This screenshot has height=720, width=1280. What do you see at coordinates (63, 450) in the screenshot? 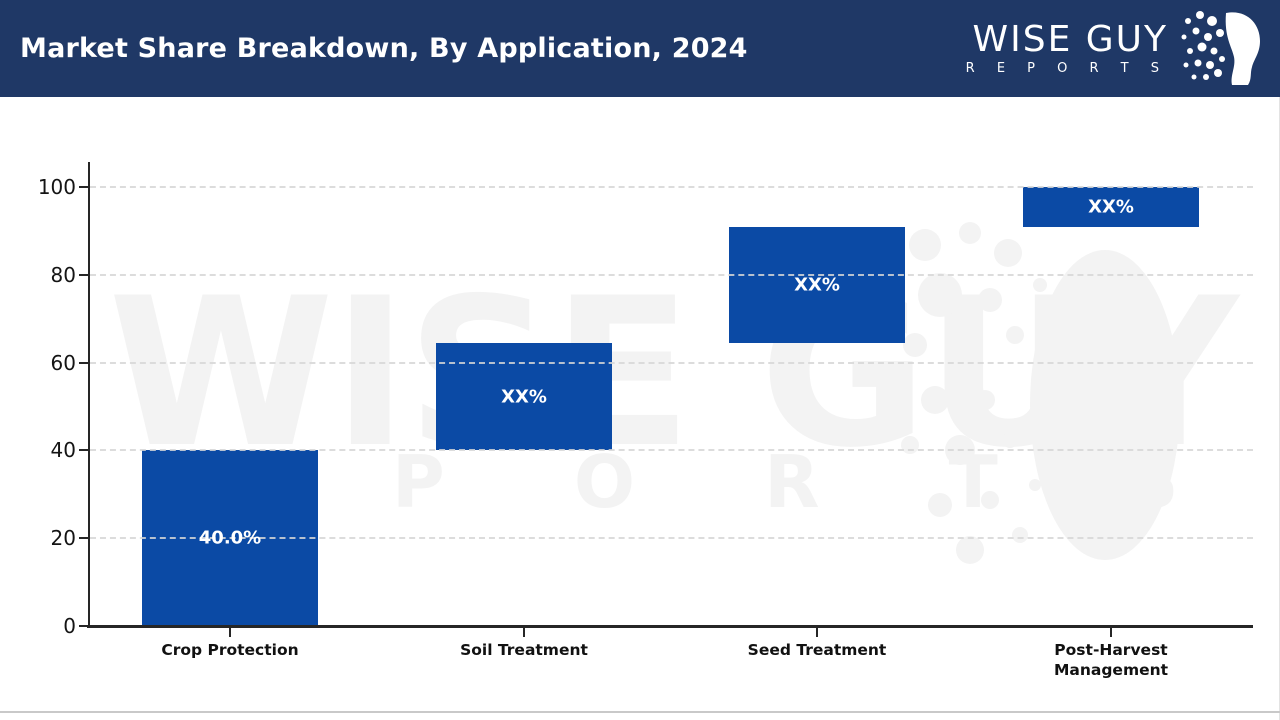
I see `ytick-label-40: 40` at bounding box center [63, 450].